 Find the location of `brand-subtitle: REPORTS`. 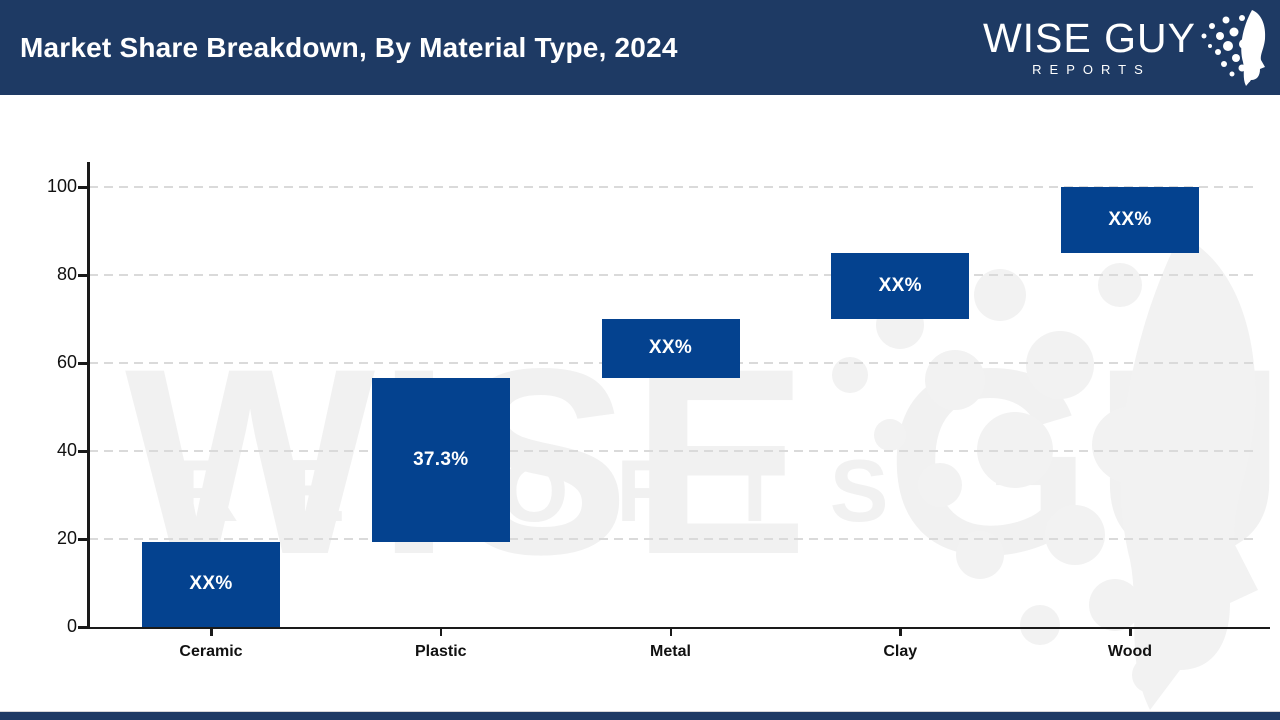

brand-subtitle: REPORTS is located at coordinates (1091, 69).